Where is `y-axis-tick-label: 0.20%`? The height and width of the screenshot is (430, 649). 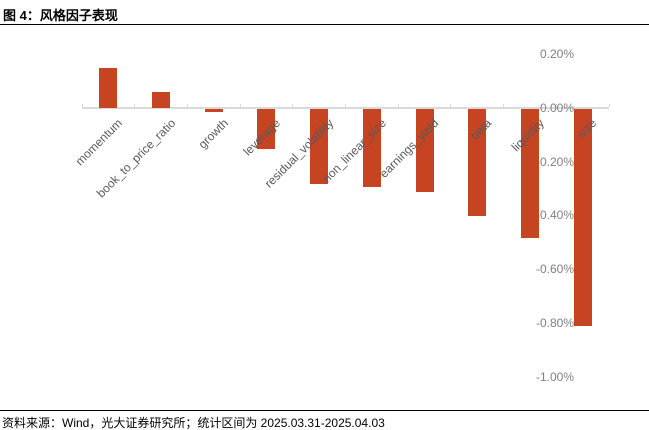 y-axis-tick-label: 0.20% is located at coordinates (556, 54).